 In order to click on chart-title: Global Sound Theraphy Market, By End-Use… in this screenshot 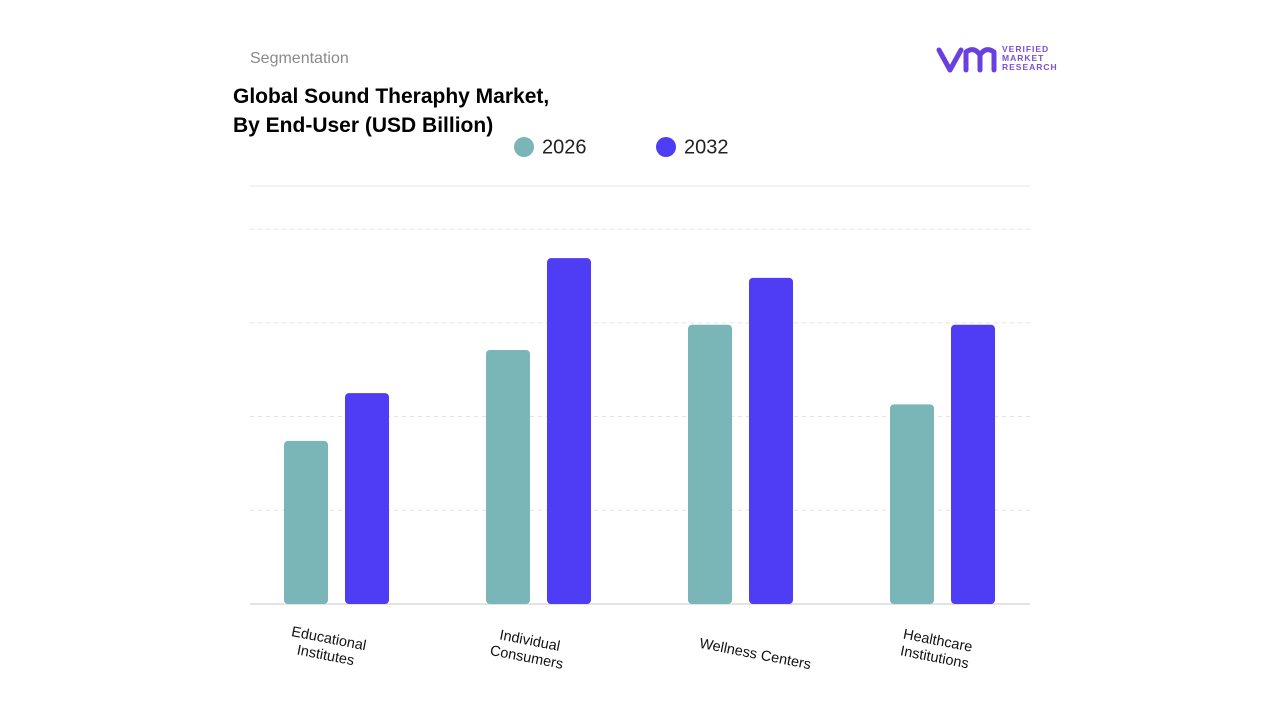, I will do `click(391, 111)`.